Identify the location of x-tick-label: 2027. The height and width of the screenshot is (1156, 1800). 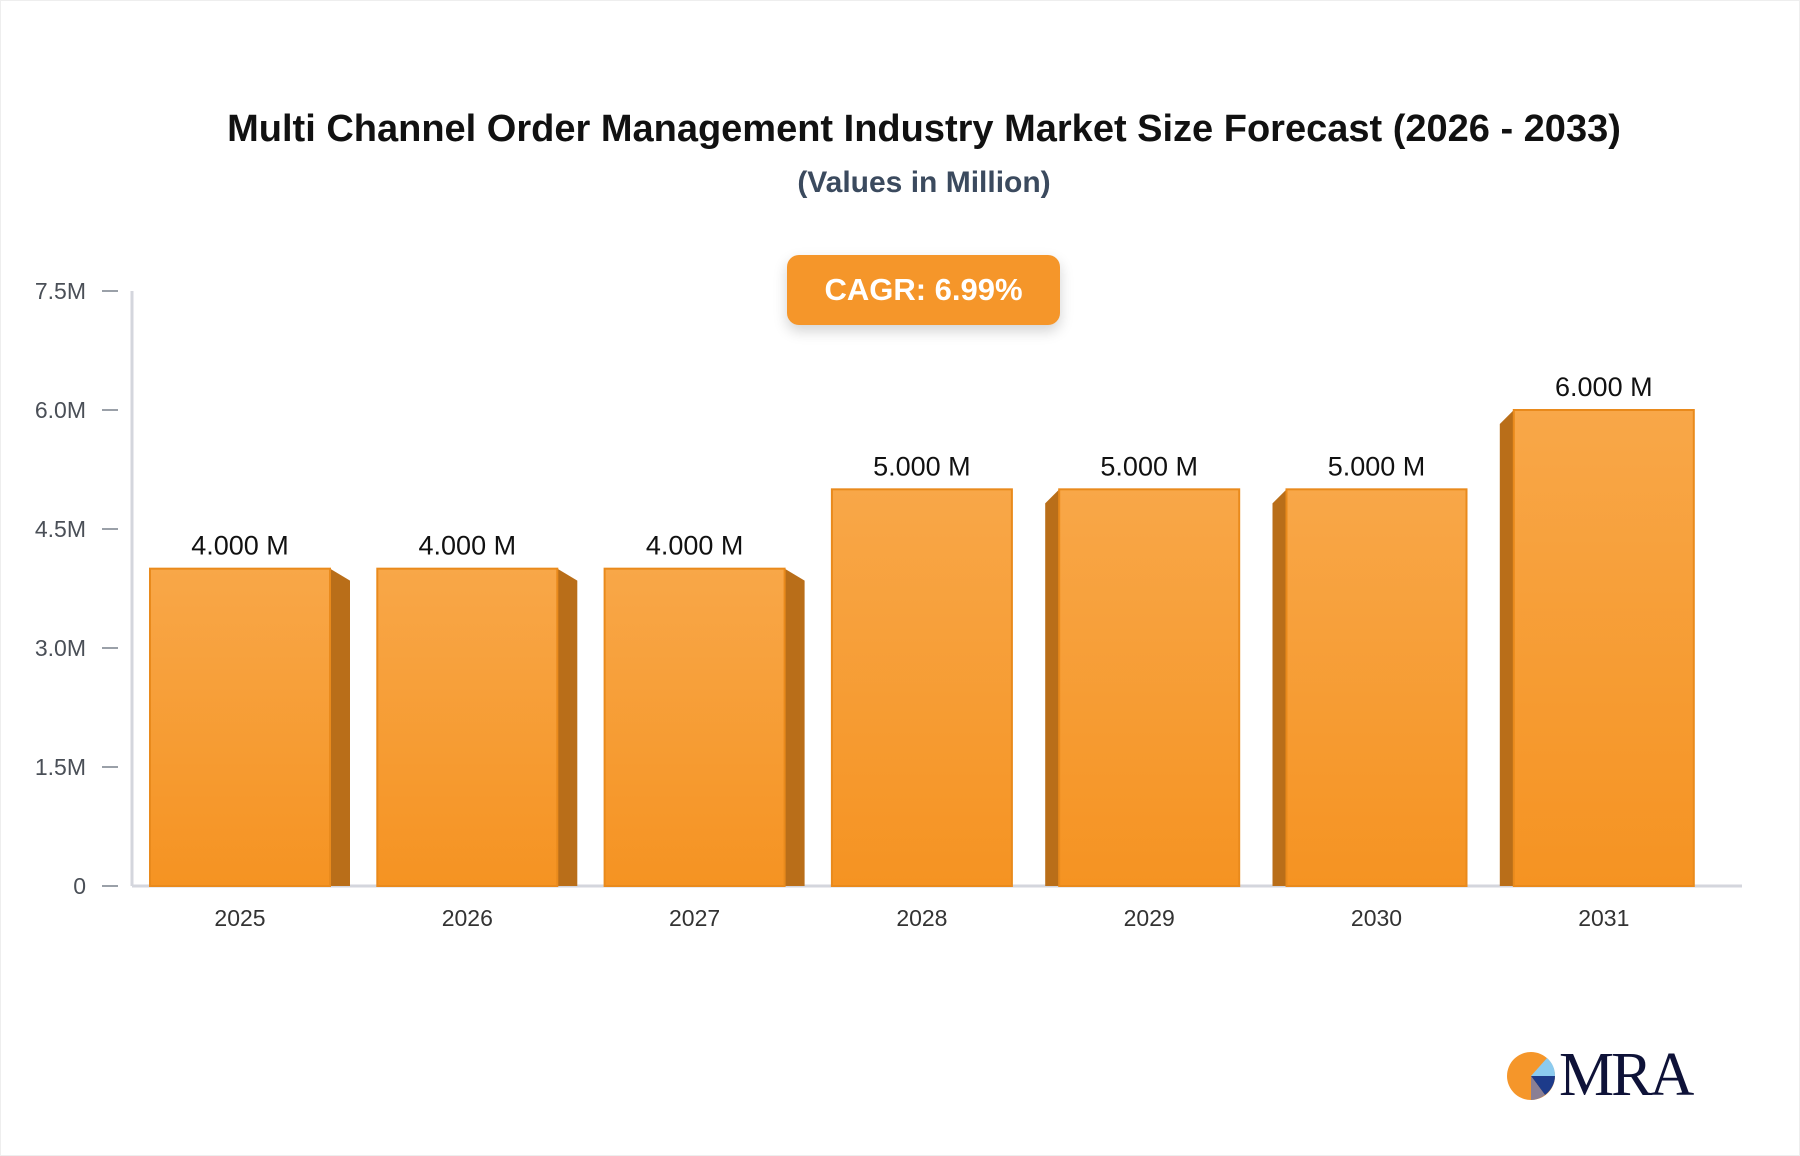
(694, 918).